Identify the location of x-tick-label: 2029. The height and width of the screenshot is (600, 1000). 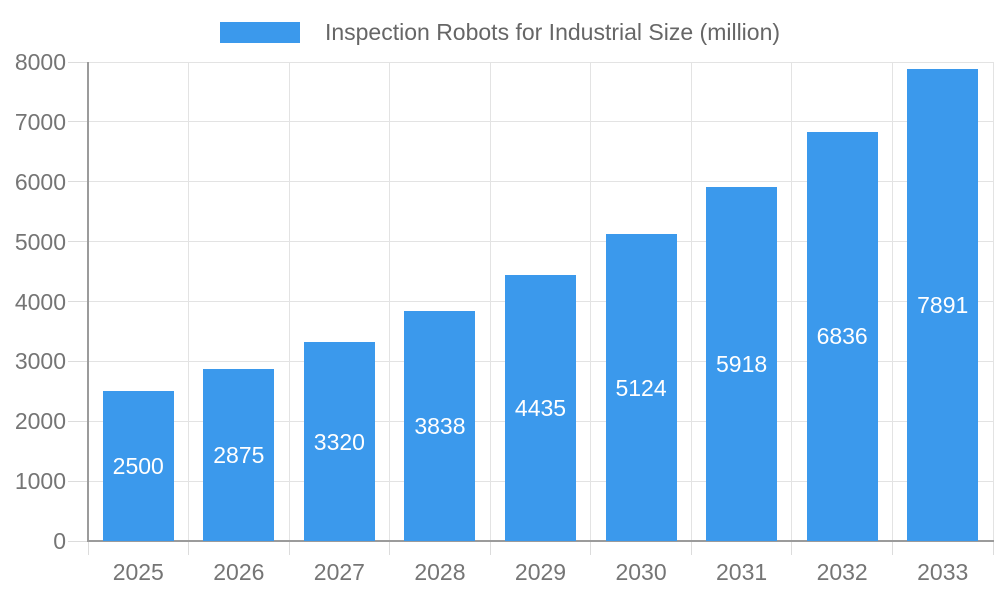
(540, 572).